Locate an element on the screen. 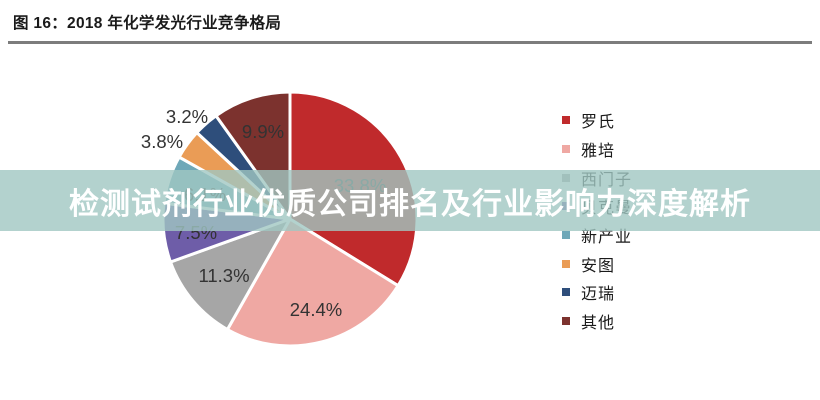 Image resolution: width=820 pixels, height=400 pixels. pie-slice-西门子 is located at coordinates (230, 274).